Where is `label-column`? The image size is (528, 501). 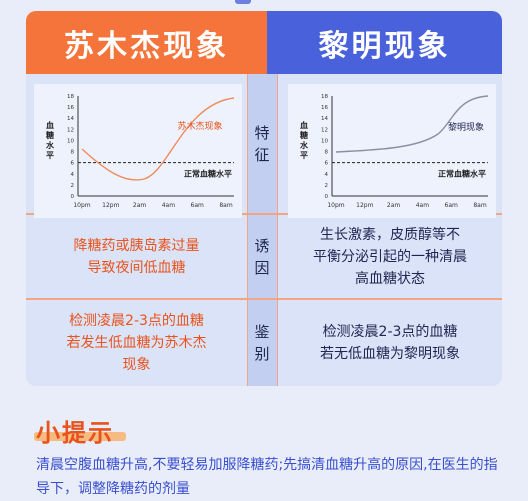
label-column is located at coordinates (262, 230).